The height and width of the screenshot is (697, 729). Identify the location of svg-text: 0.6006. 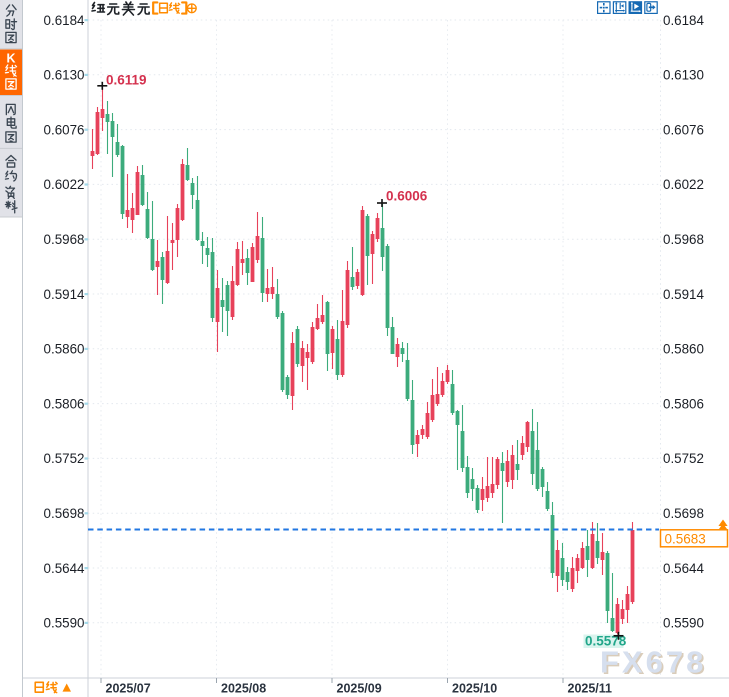
(407, 196).